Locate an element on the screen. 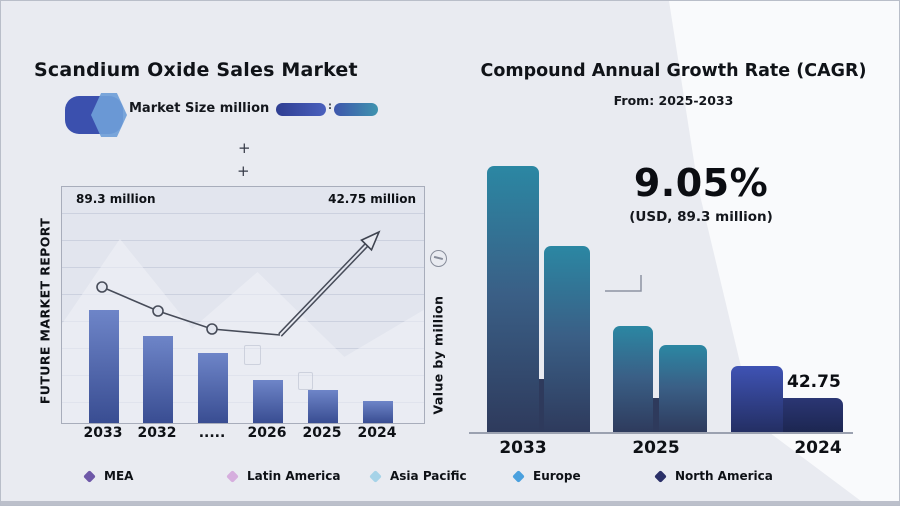 This screenshot has width=900, height=506. cagr-percentage: 9.05% is located at coordinates (701, 183).